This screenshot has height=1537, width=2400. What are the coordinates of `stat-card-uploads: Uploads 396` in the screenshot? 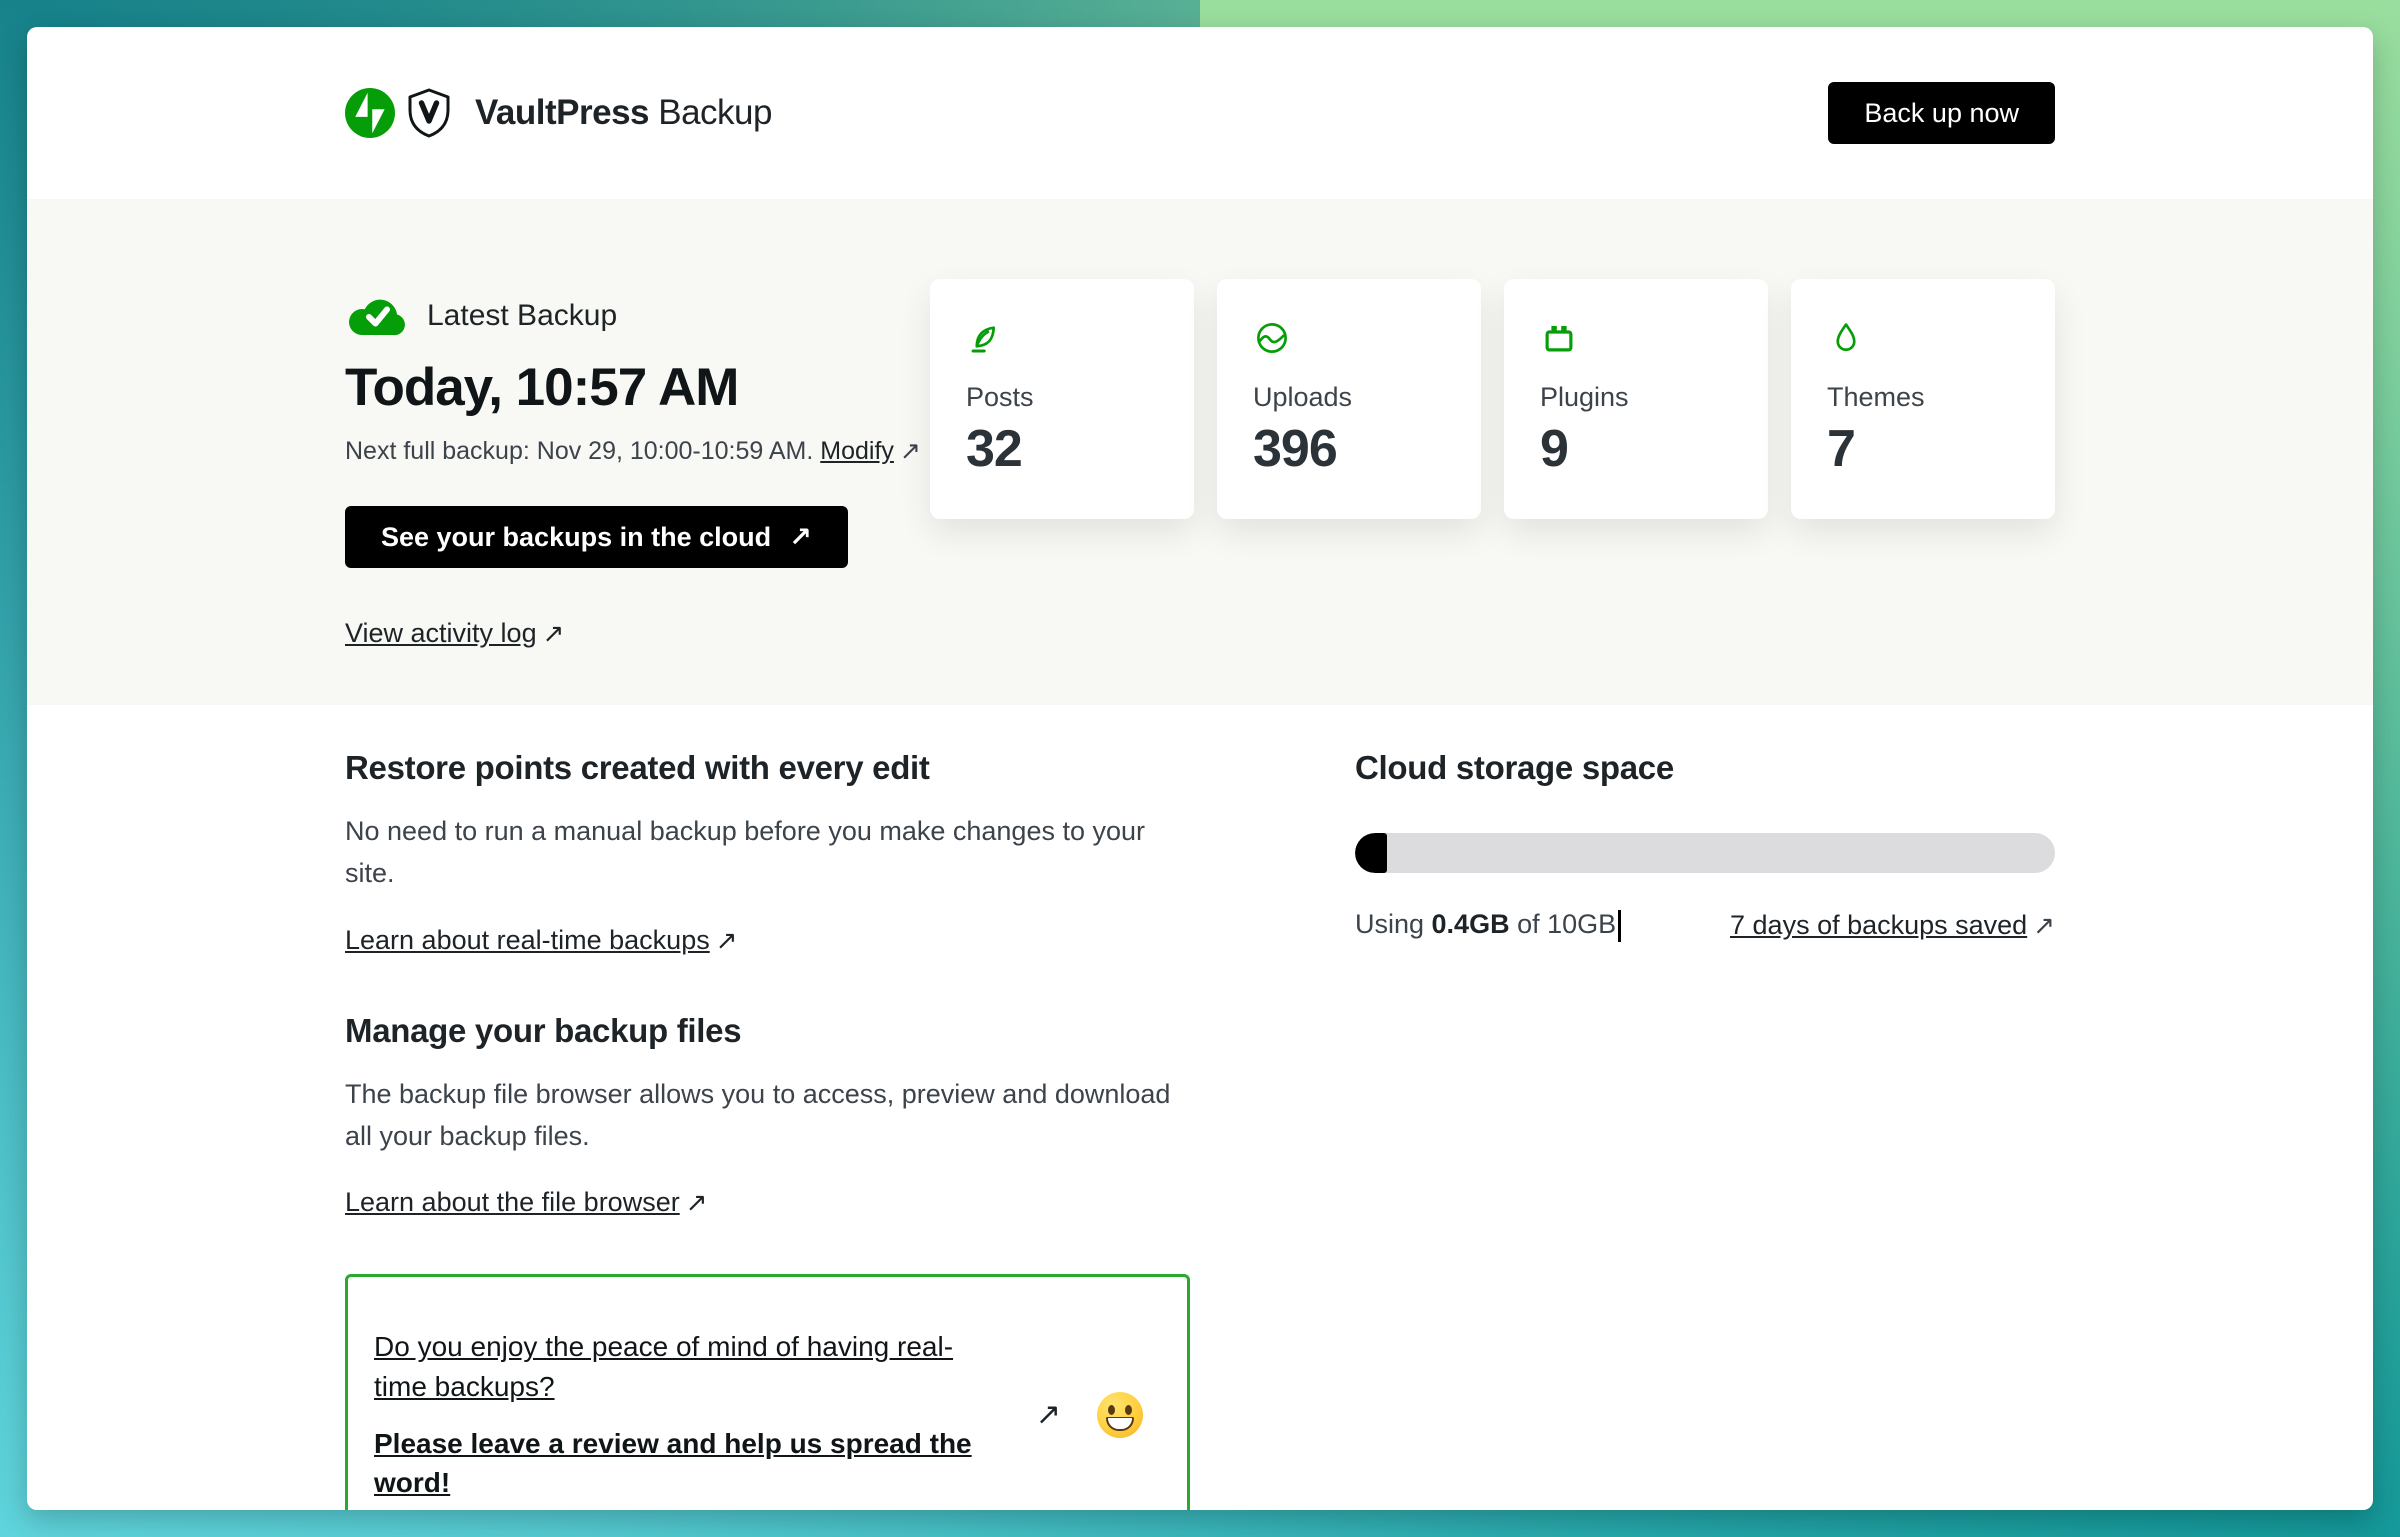 It's located at (1349, 399).